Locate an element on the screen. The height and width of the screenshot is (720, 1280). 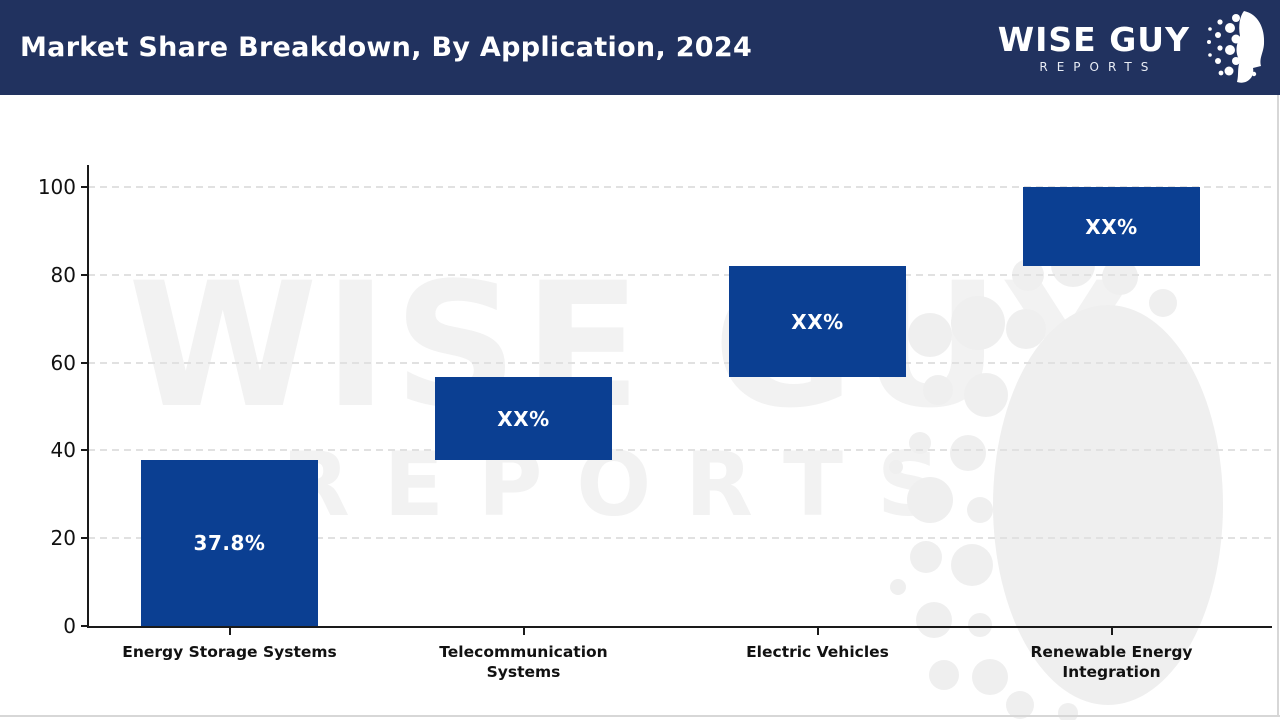
x-category-label: Electric Vehicles is located at coordinates (817, 652).